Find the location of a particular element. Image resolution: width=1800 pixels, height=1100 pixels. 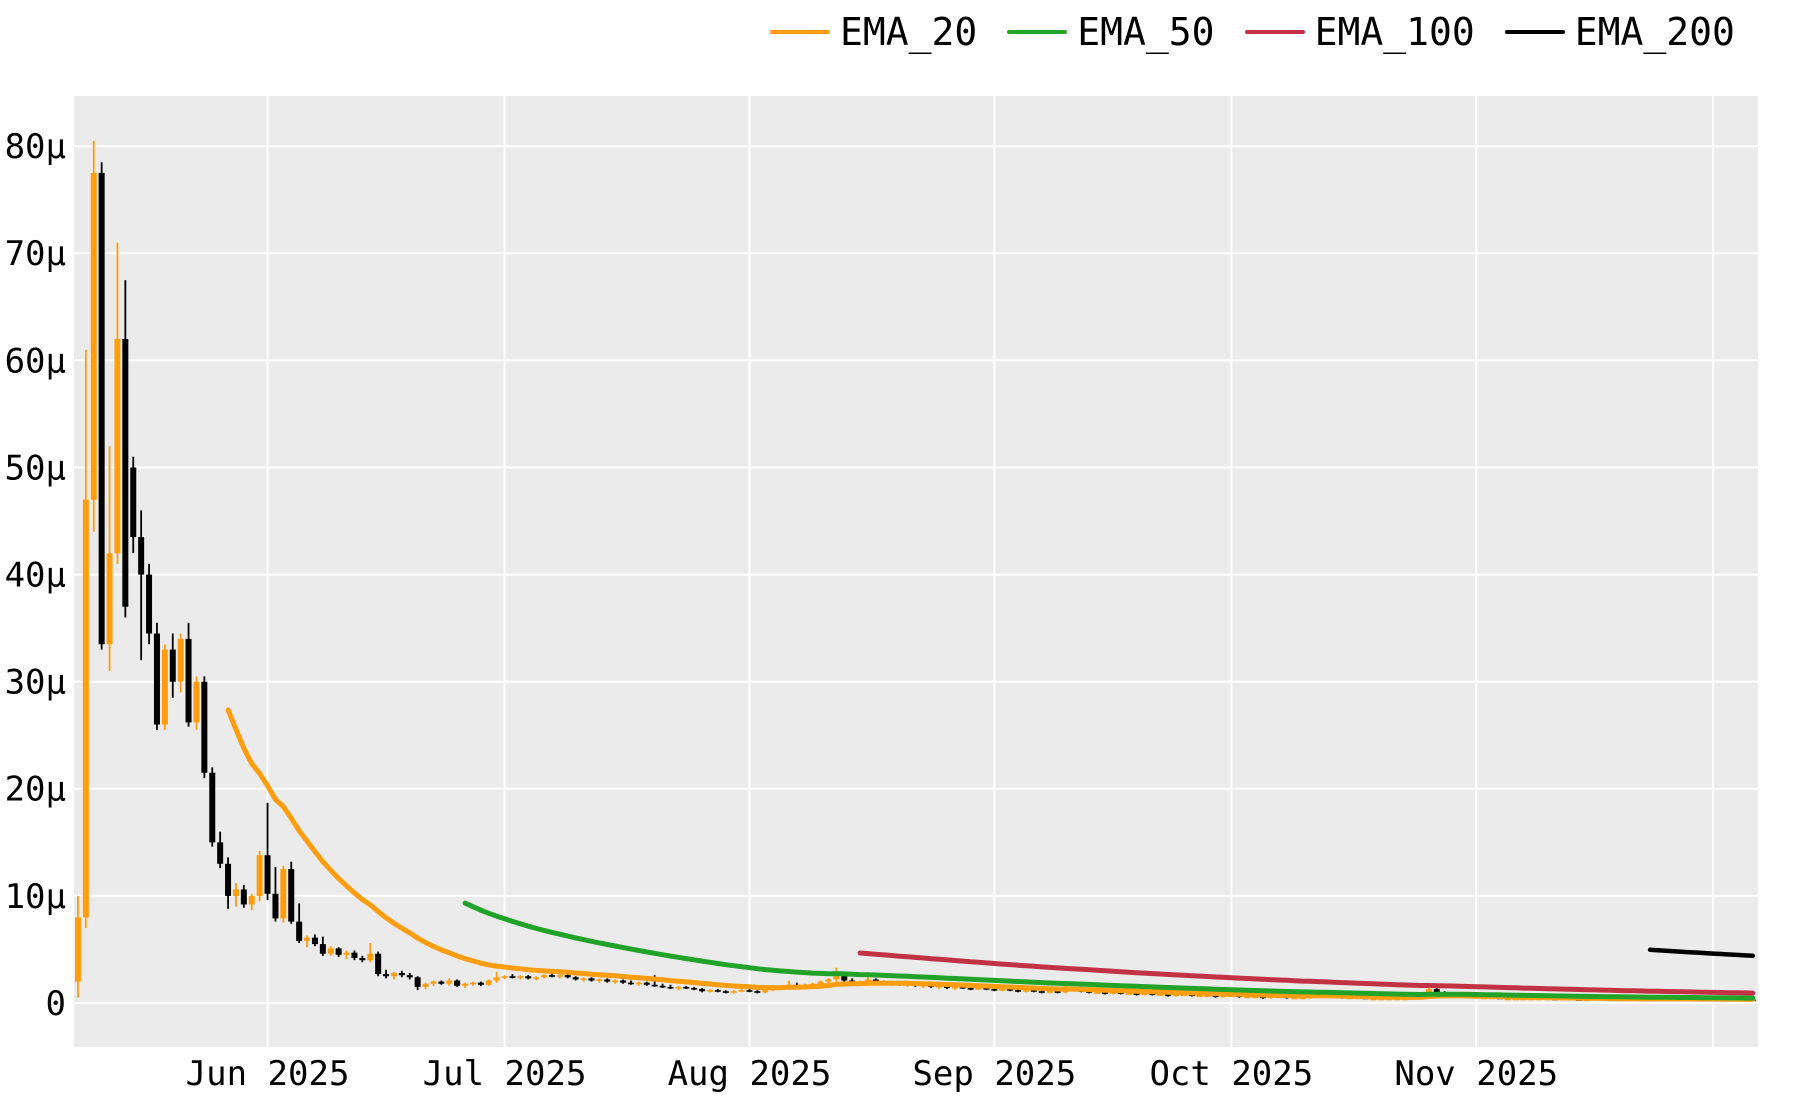

ema-100-line is located at coordinates (1306, 973).